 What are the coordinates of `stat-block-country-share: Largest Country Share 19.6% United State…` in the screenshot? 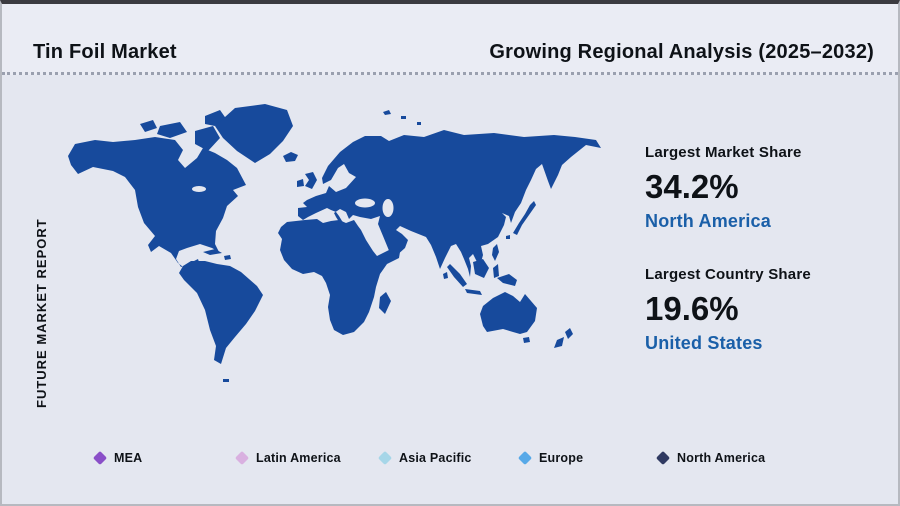 It's located at (770, 310).